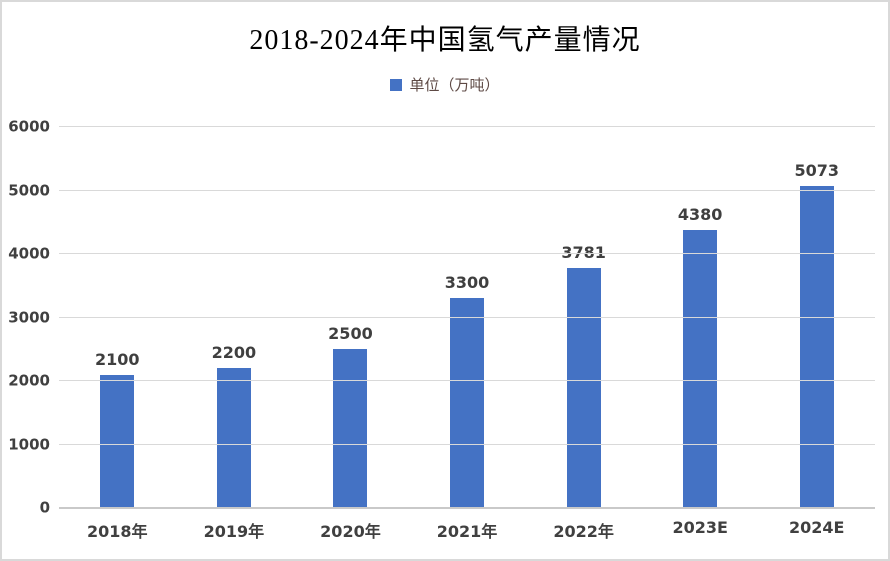  I want to click on bar-cell: 2200, so click(234, 317).